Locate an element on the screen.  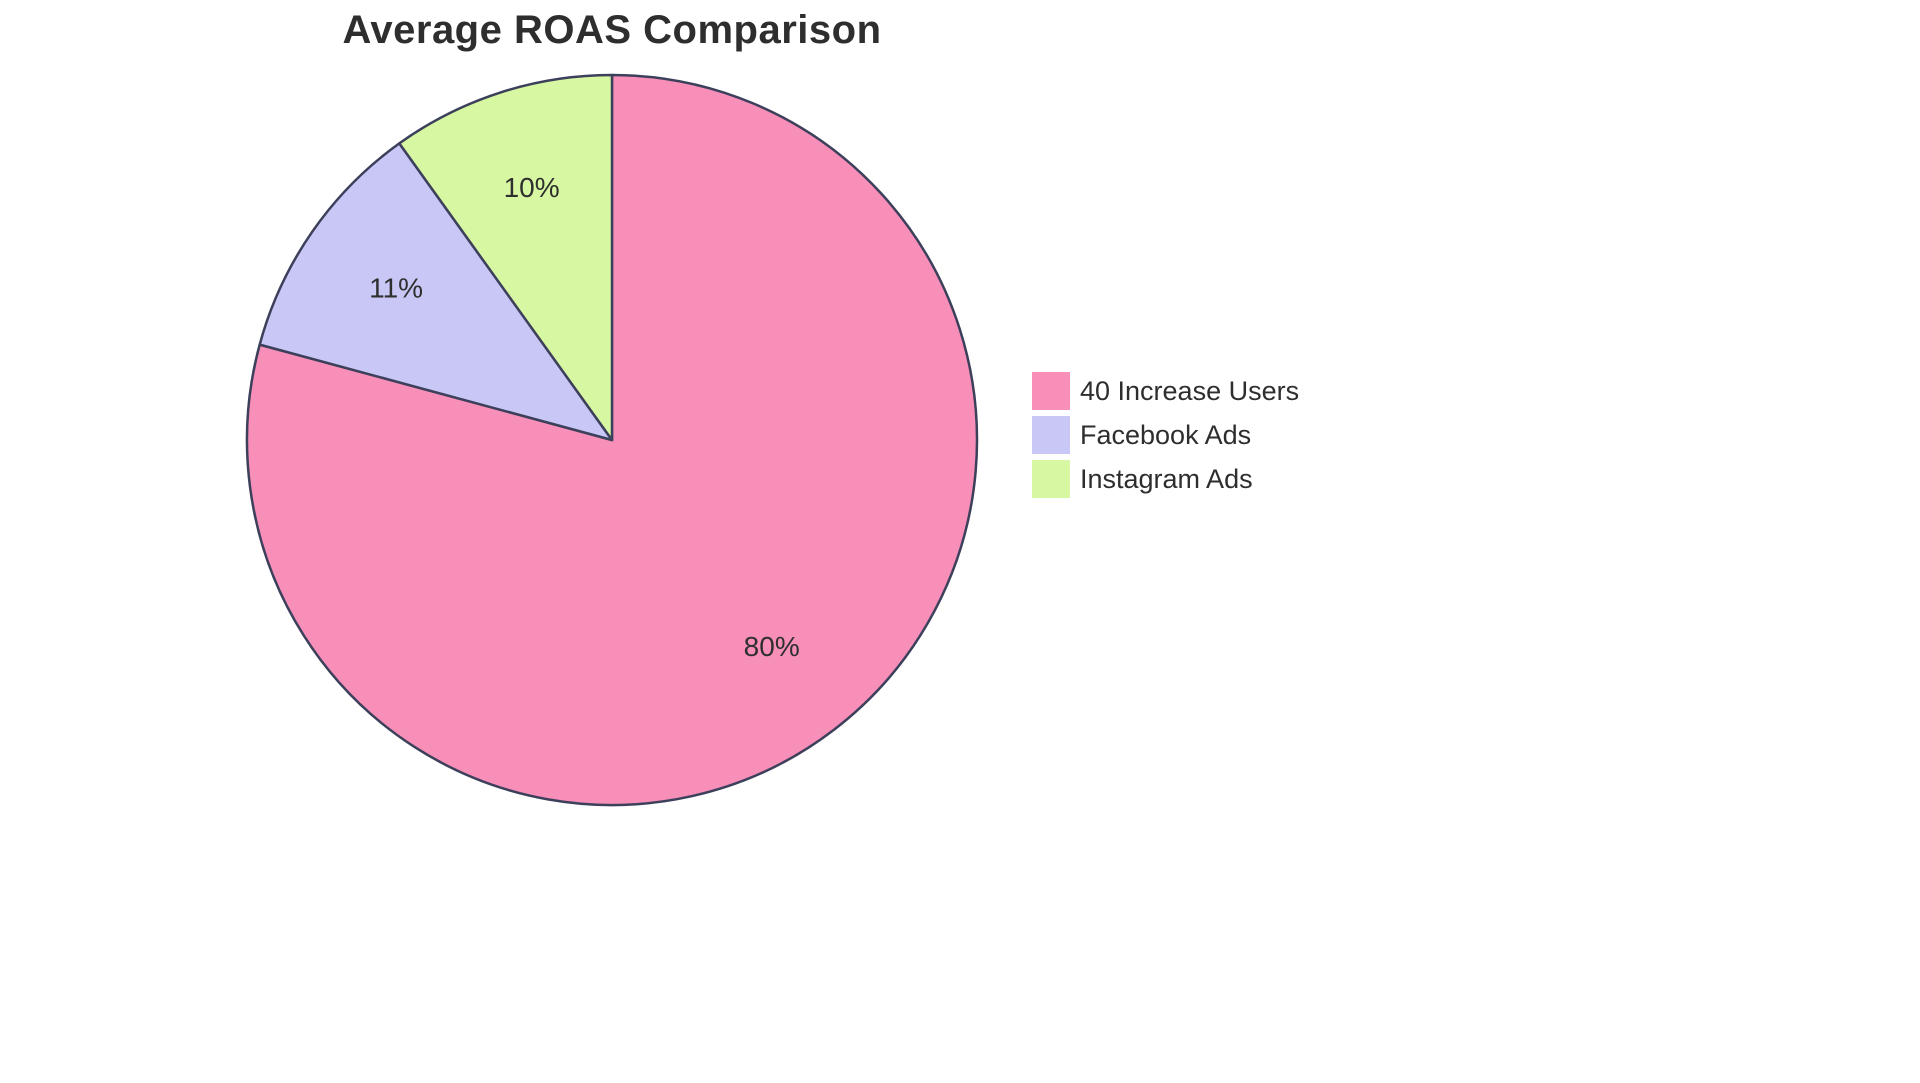
chart-title: Average ROAS Comparison is located at coordinates (612, 30).